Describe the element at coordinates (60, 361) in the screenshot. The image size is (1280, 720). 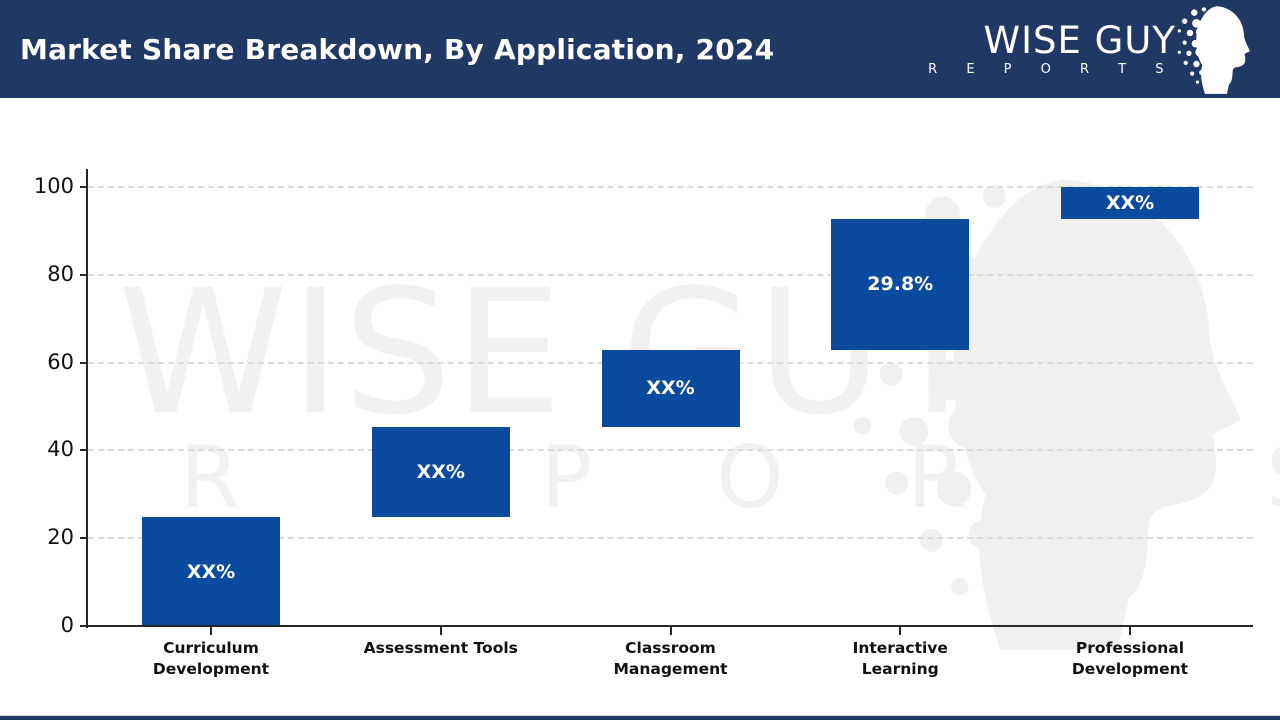
I see `y-tick-label-60: 60` at that location.